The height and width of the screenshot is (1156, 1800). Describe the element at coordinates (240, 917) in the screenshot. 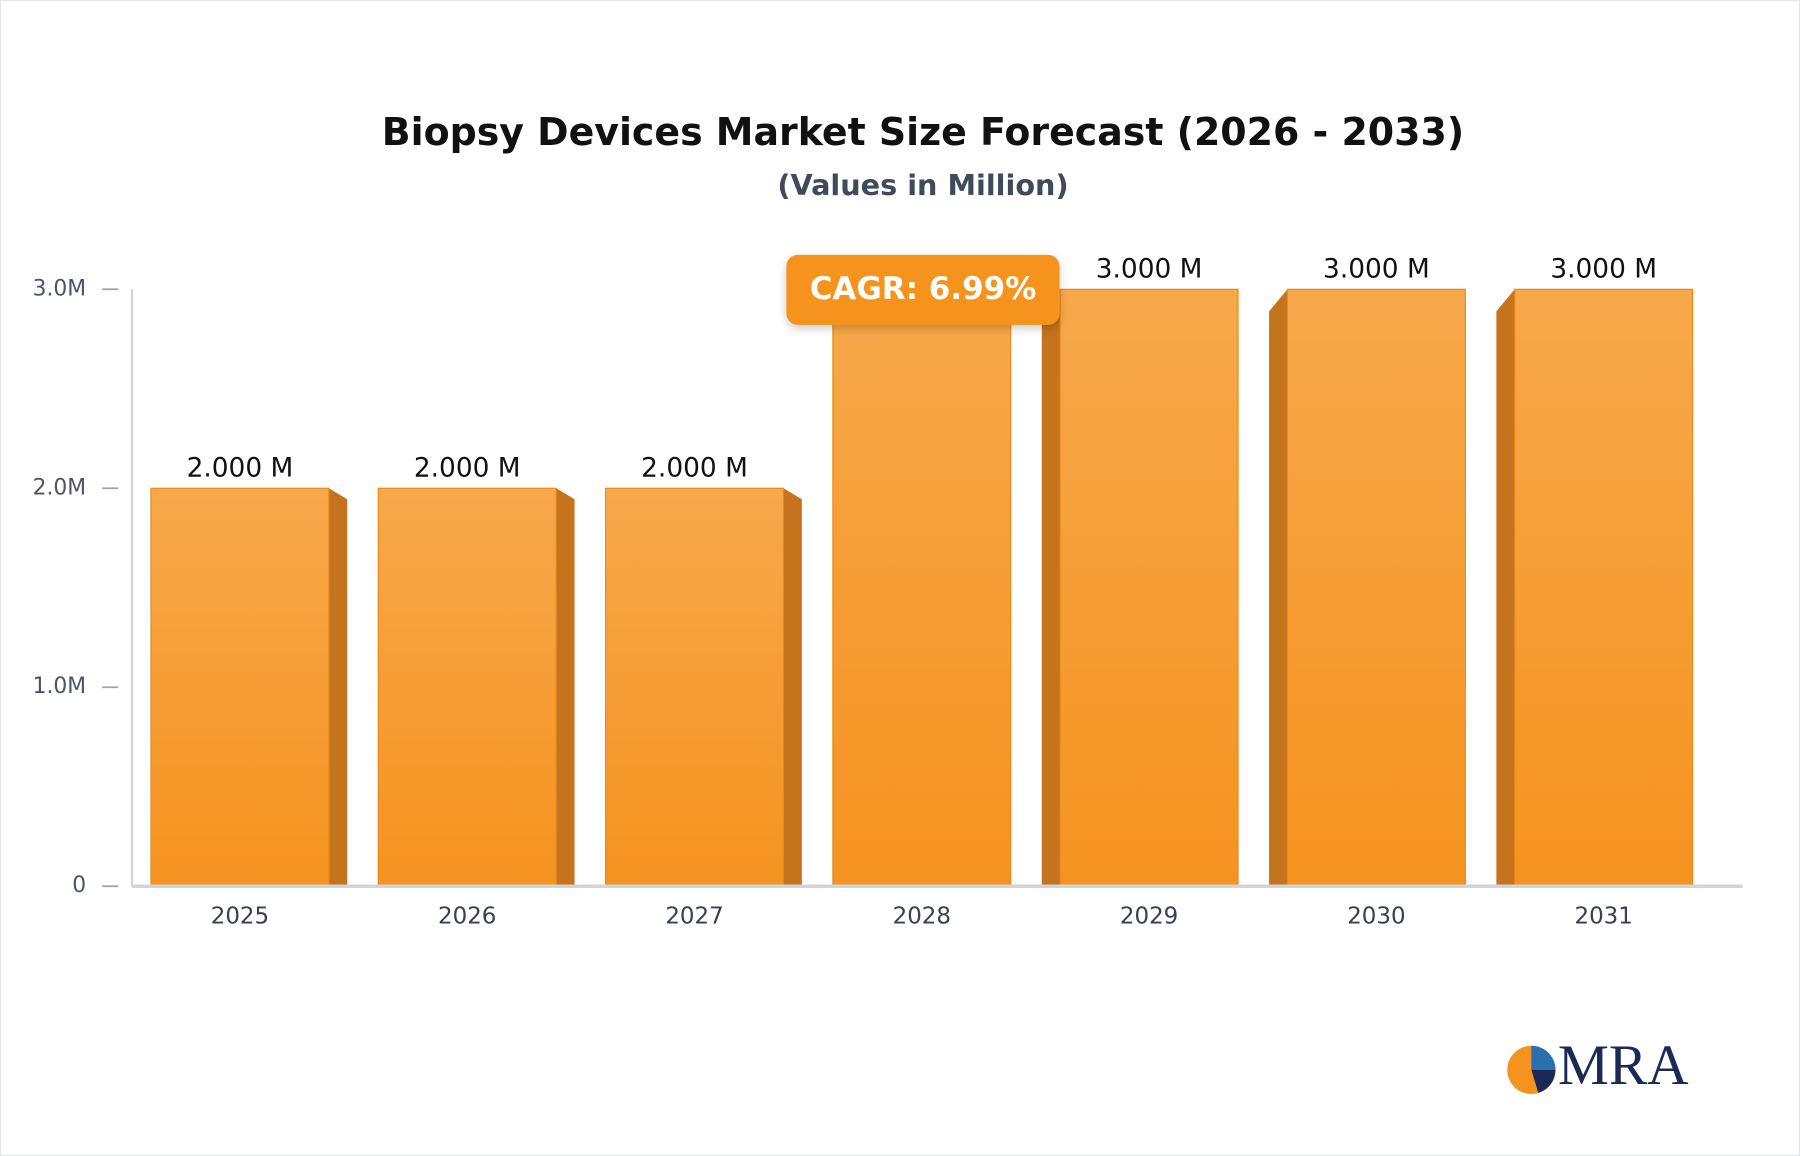

I see `x-tick-label: 2025` at that location.